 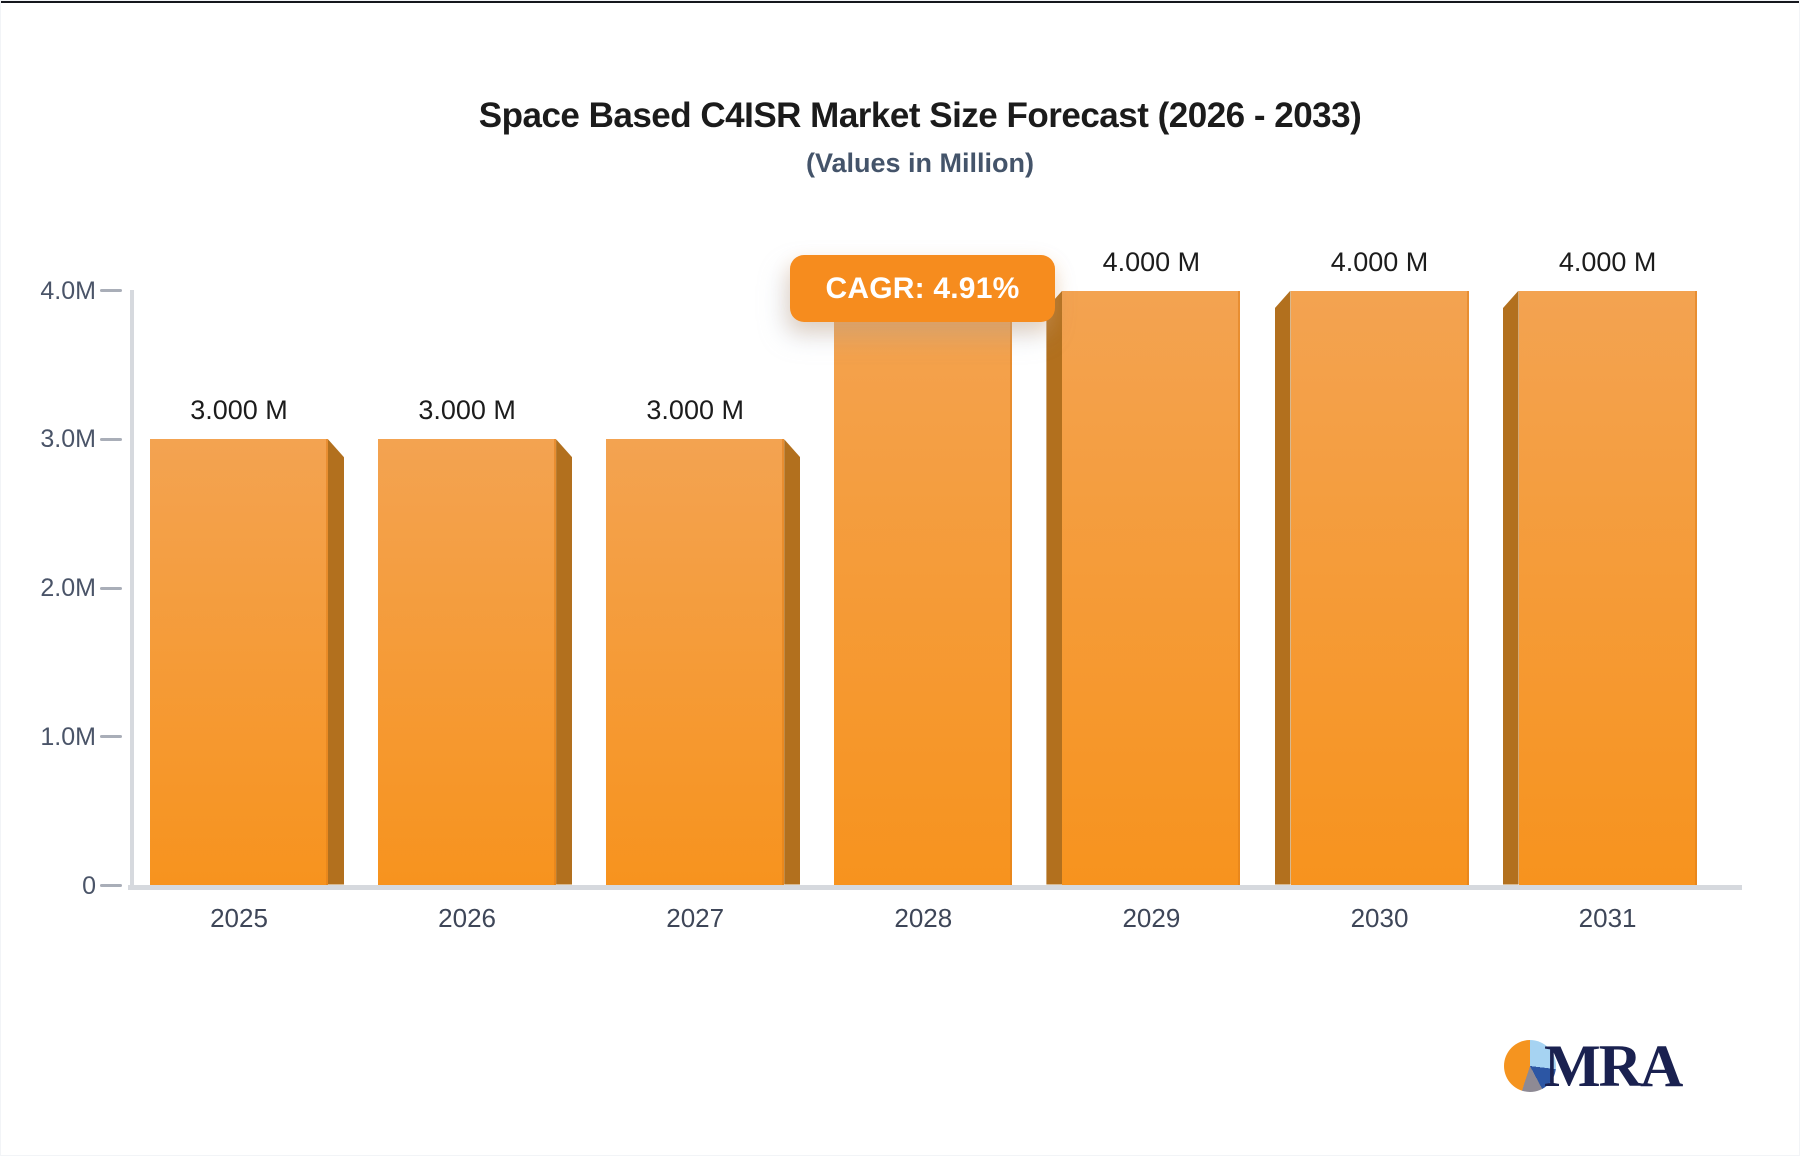 I want to click on x-tick-label-2030: 2030, so click(x=1379, y=918).